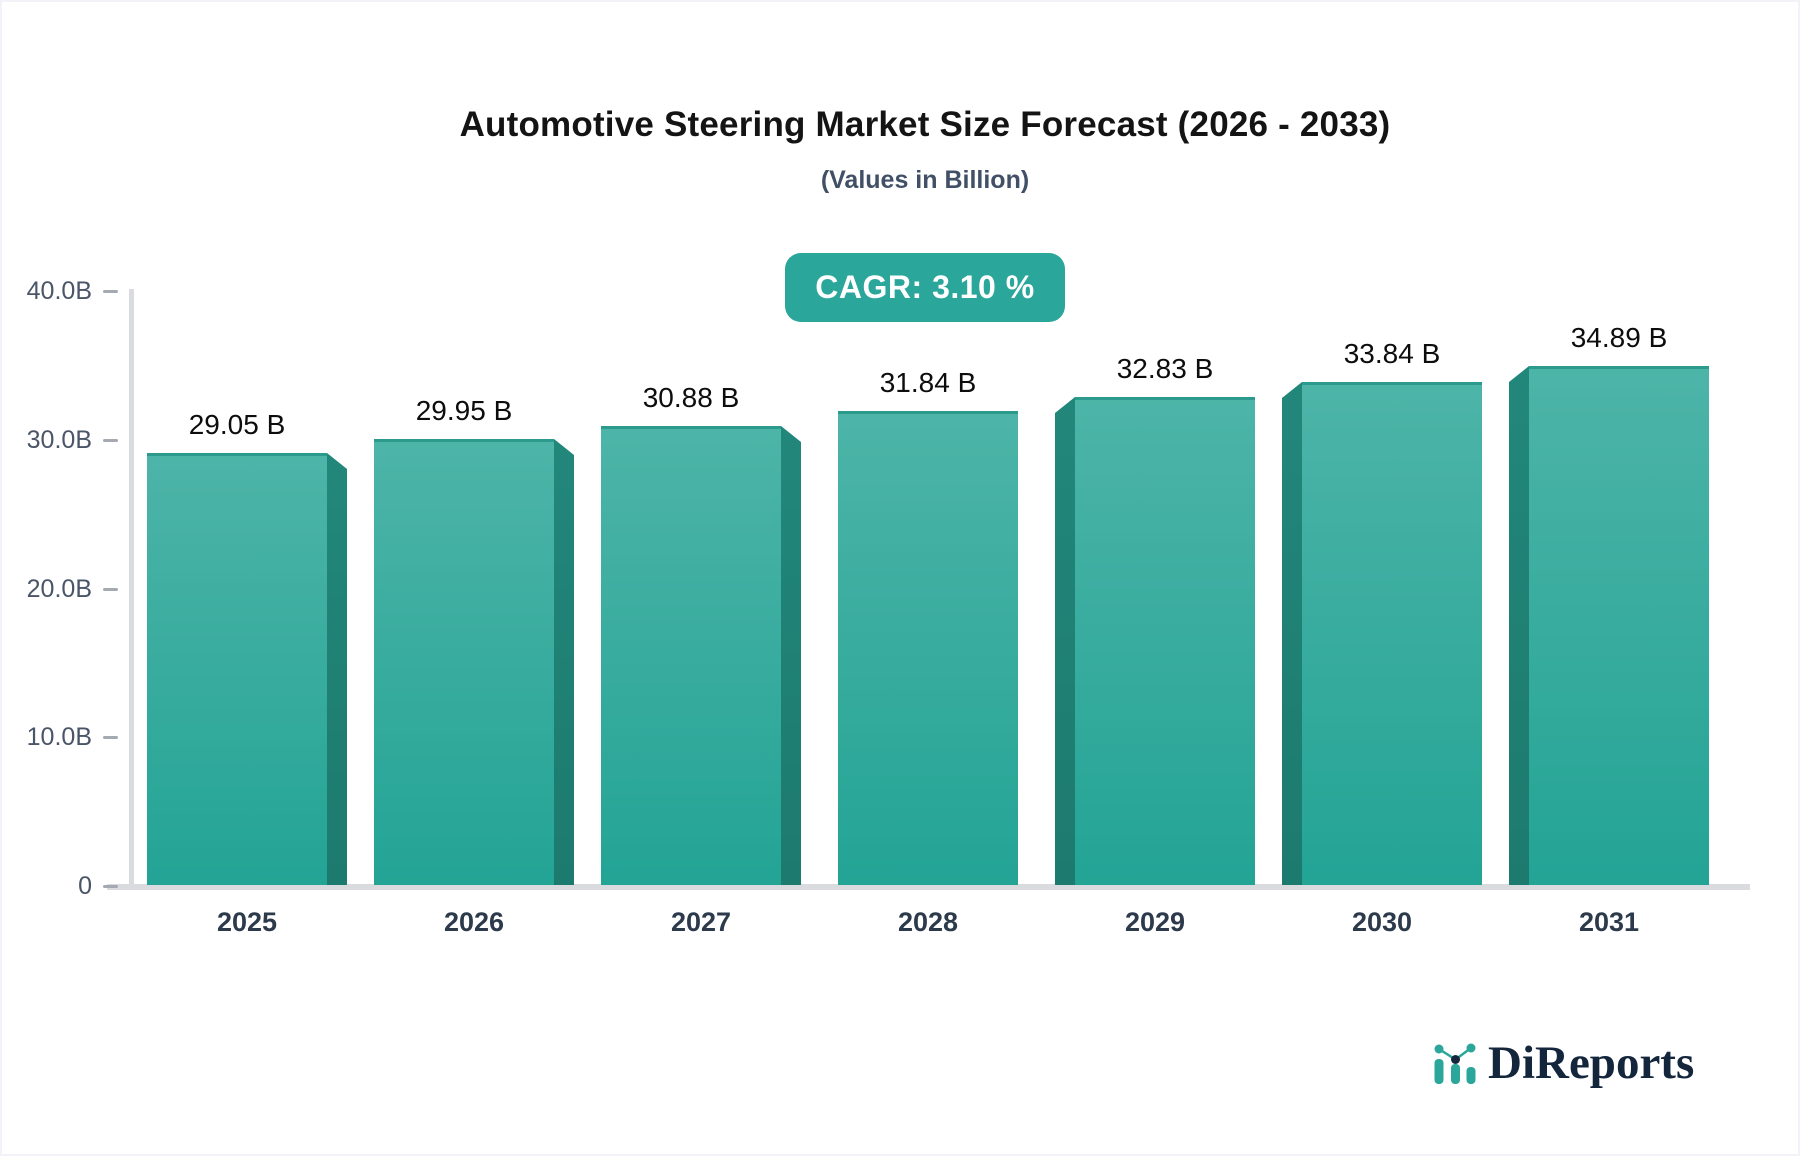  What do you see at coordinates (247, 922) in the screenshot?
I see `x-tick-label: 2025` at bounding box center [247, 922].